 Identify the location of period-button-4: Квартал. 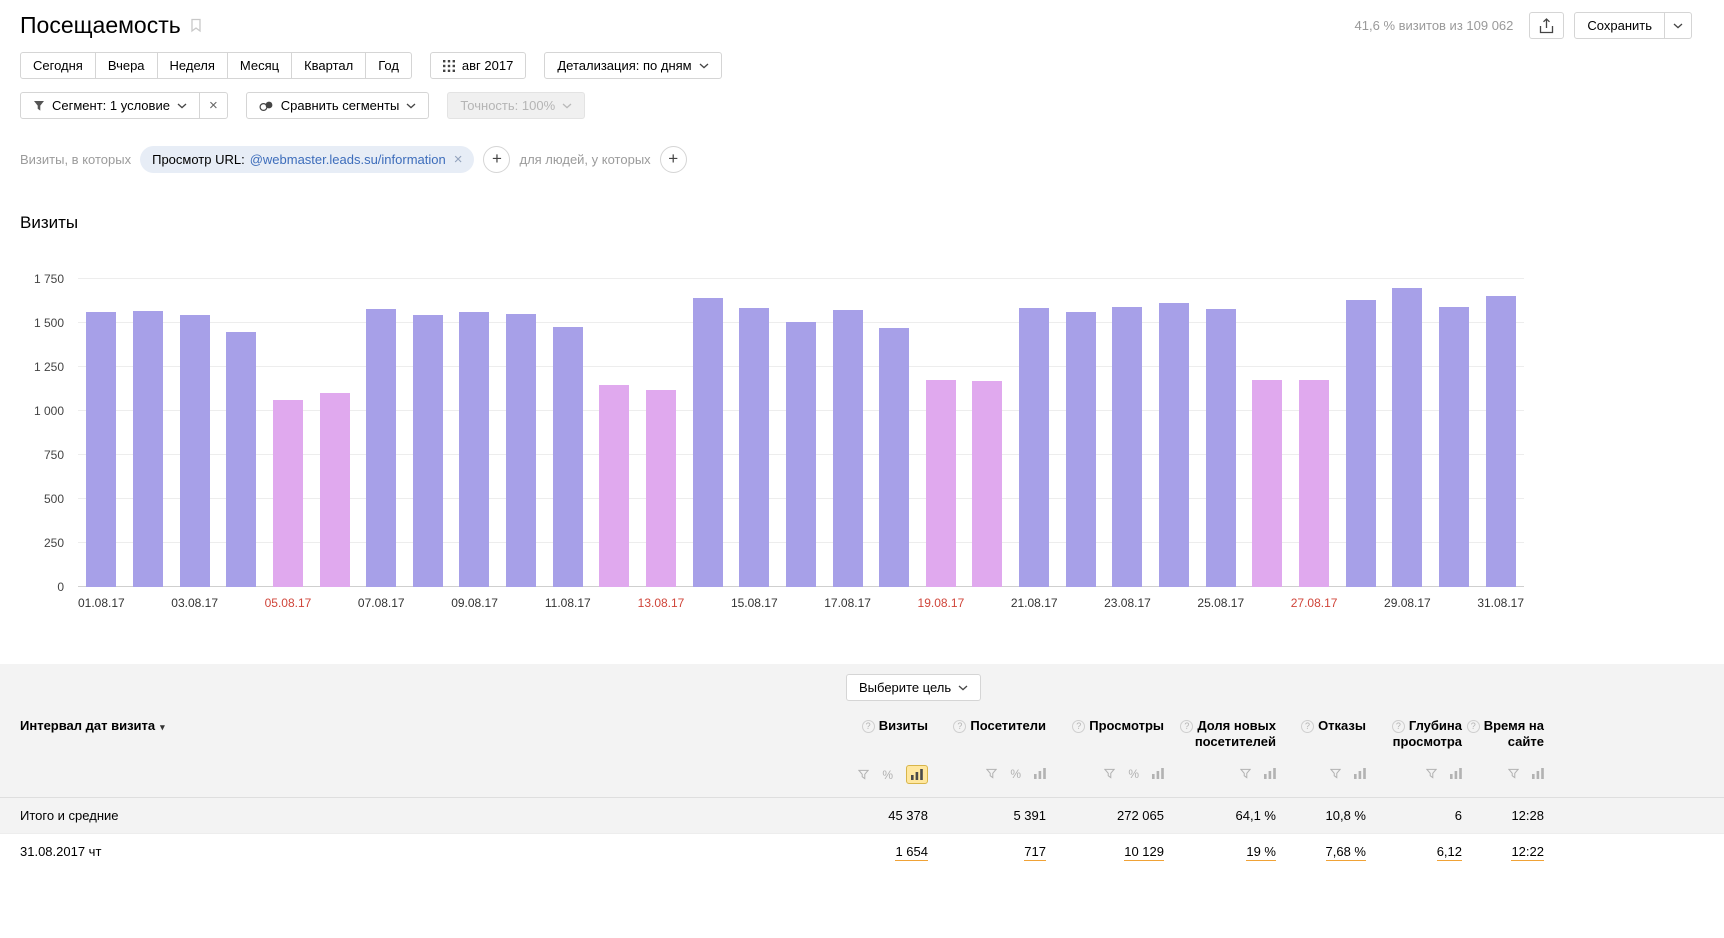
(329, 65).